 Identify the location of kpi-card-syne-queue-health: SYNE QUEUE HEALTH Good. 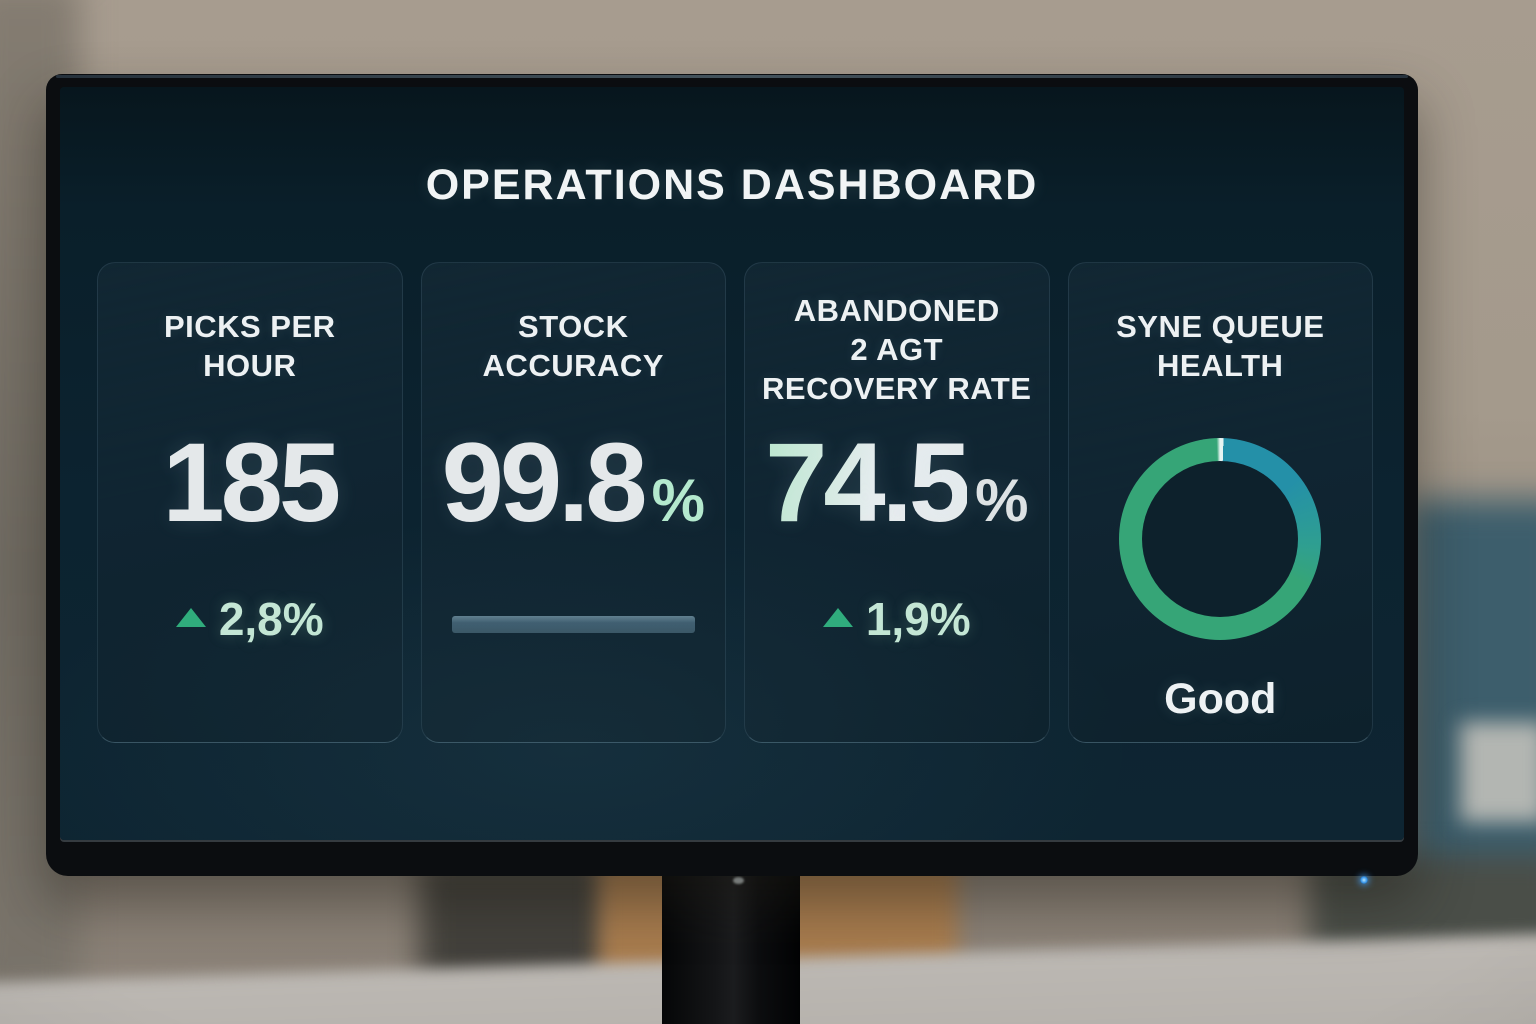
(1220, 502).